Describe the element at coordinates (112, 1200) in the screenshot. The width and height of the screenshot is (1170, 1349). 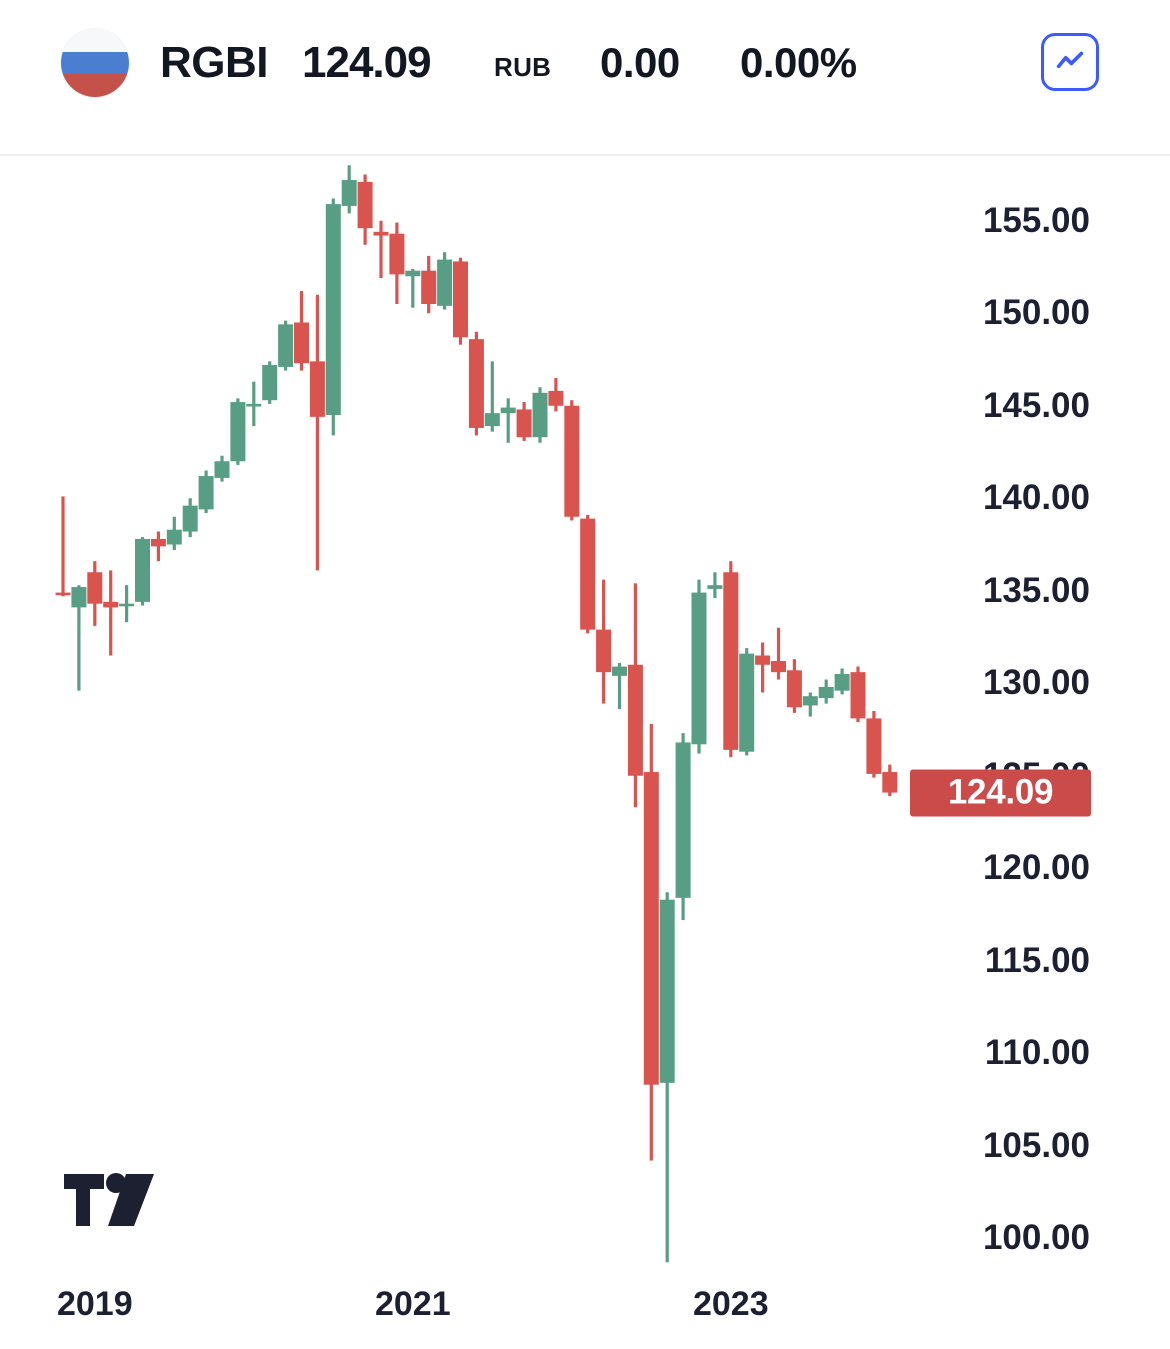
I see `tradingview-logo` at that location.